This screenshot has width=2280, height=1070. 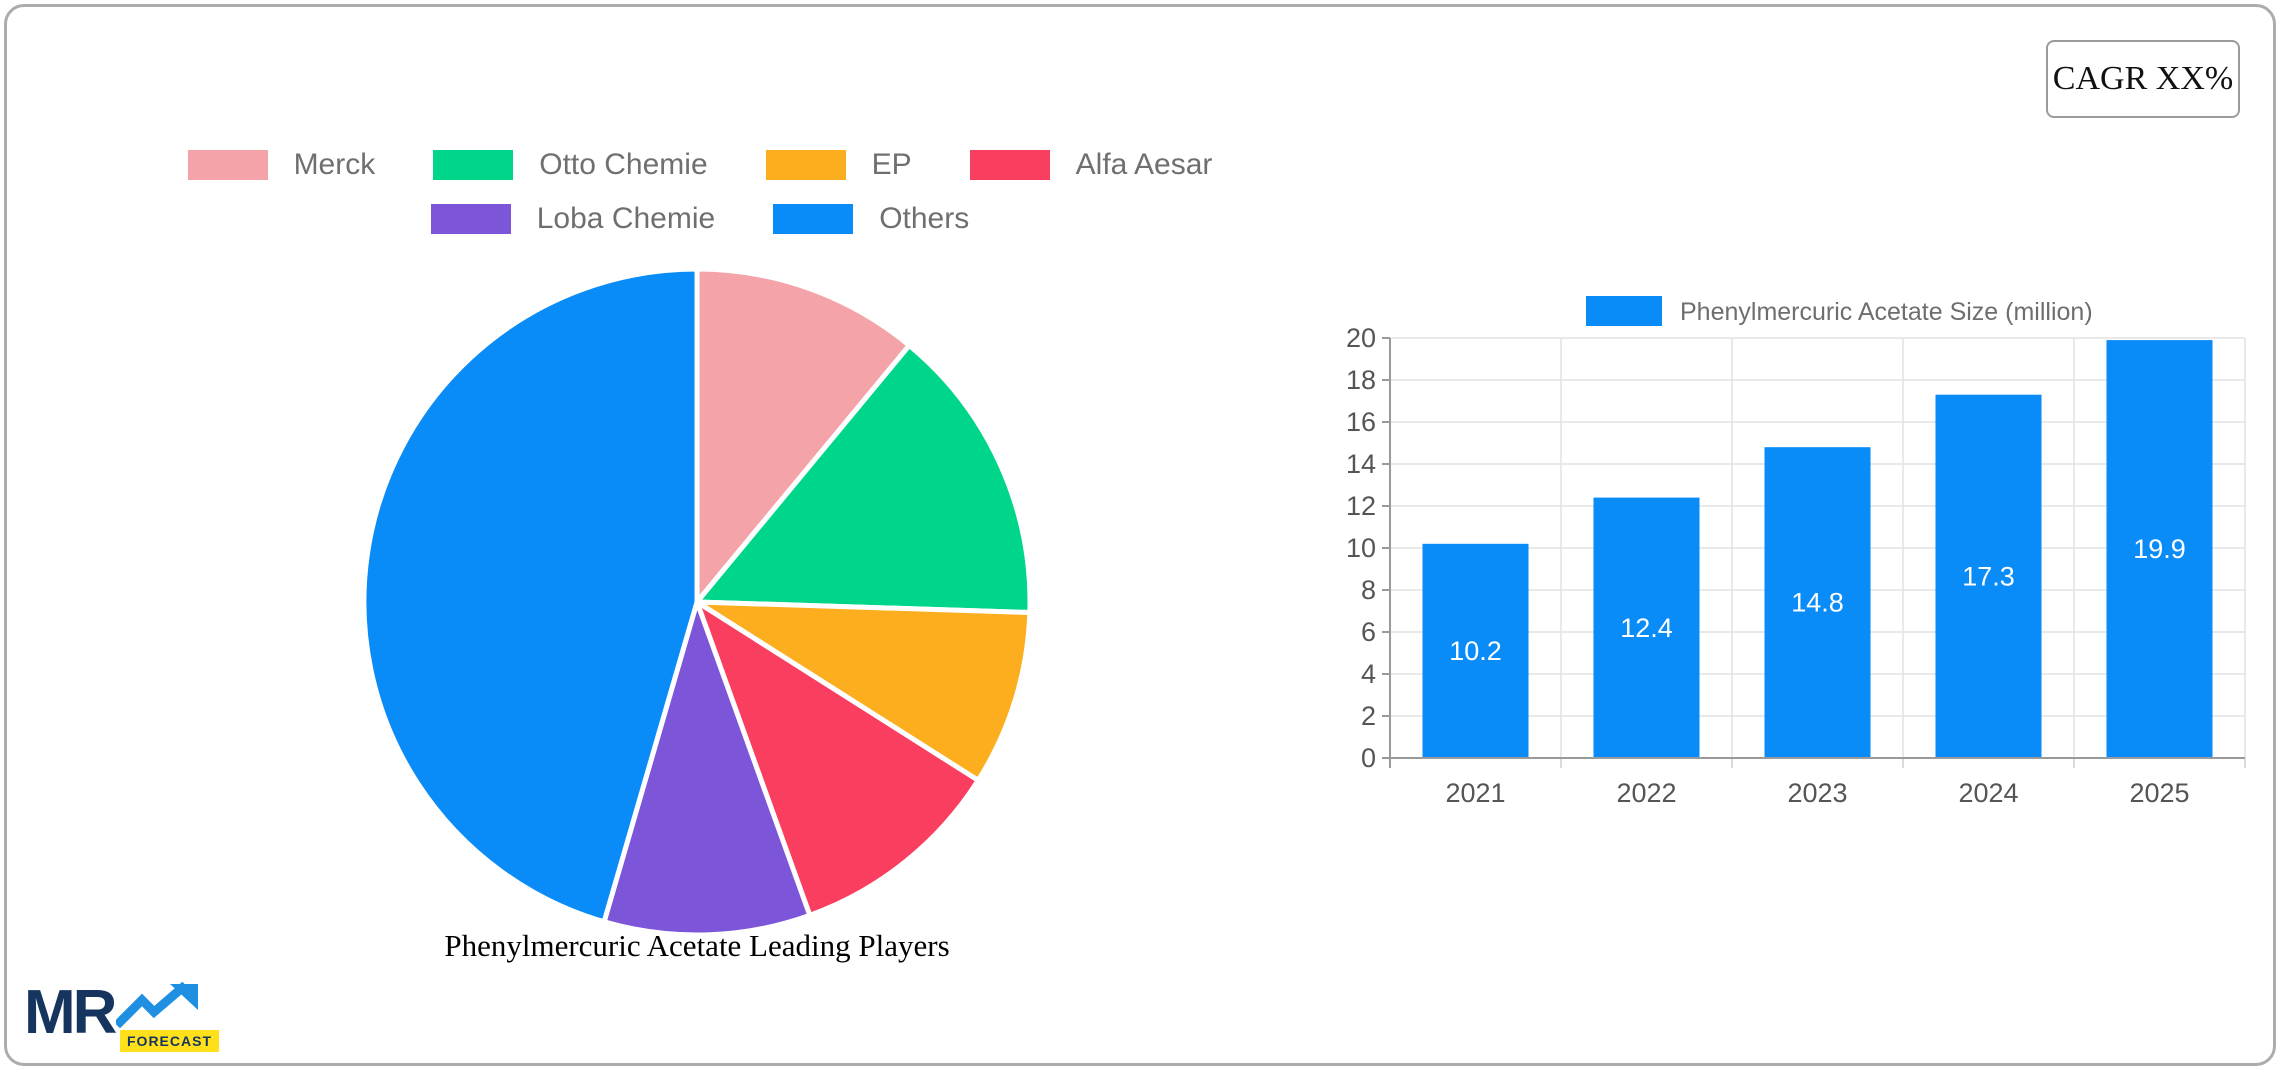 What do you see at coordinates (227, 165) in the screenshot?
I see `legend-swatch-merck` at bounding box center [227, 165].